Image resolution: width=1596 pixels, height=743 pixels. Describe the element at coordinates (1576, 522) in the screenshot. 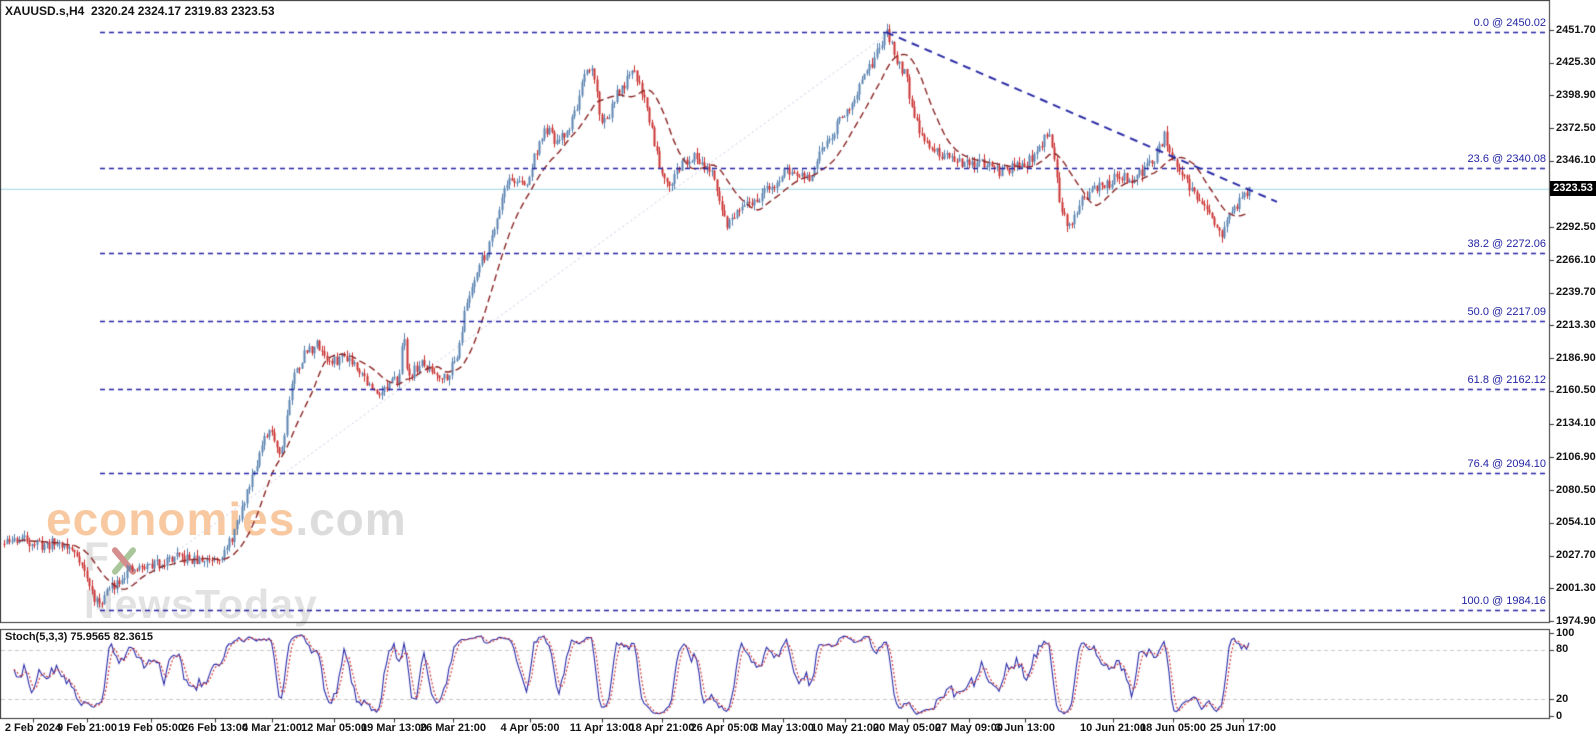

I see `price-axis-label: 2054.10` at that location.